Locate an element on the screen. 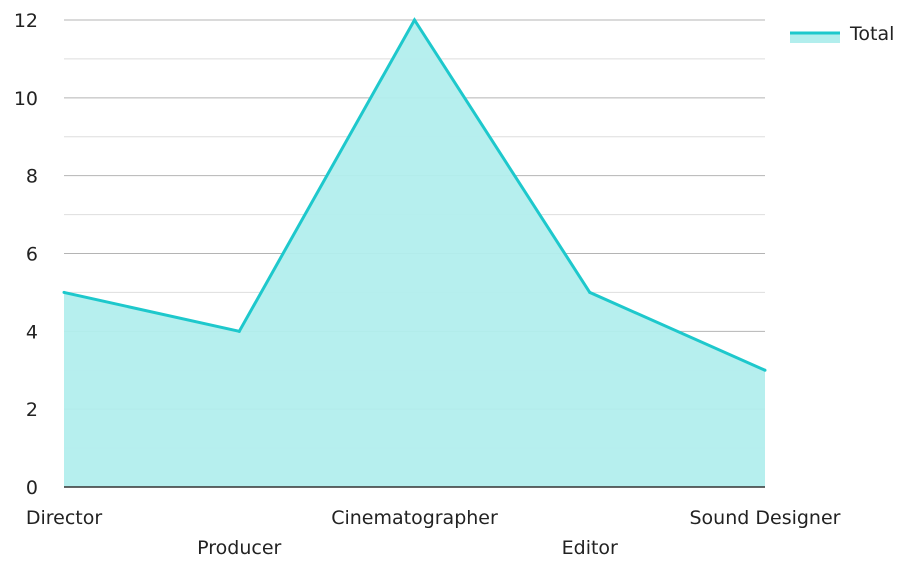  legend-swatch-area is located at coordinates (815, 38).